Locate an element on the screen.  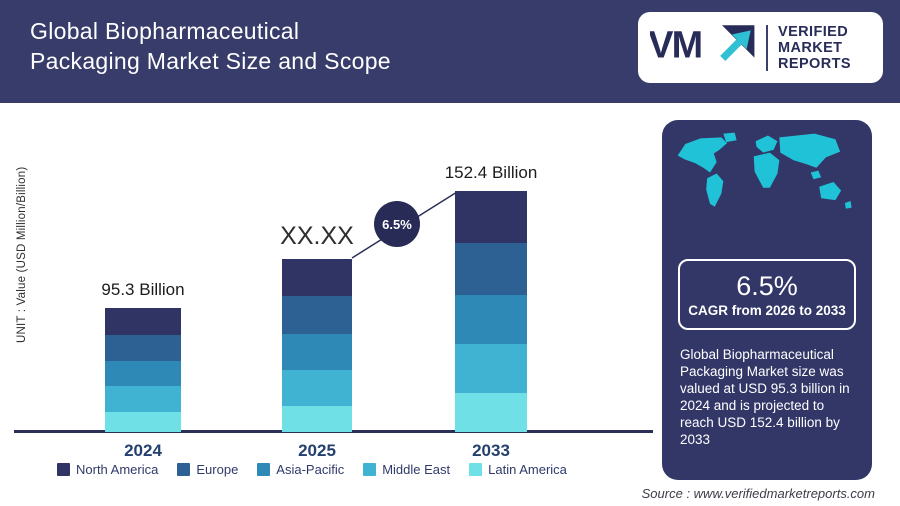
legend-label: Asia-Pacific is located at coordinates (310, 469).